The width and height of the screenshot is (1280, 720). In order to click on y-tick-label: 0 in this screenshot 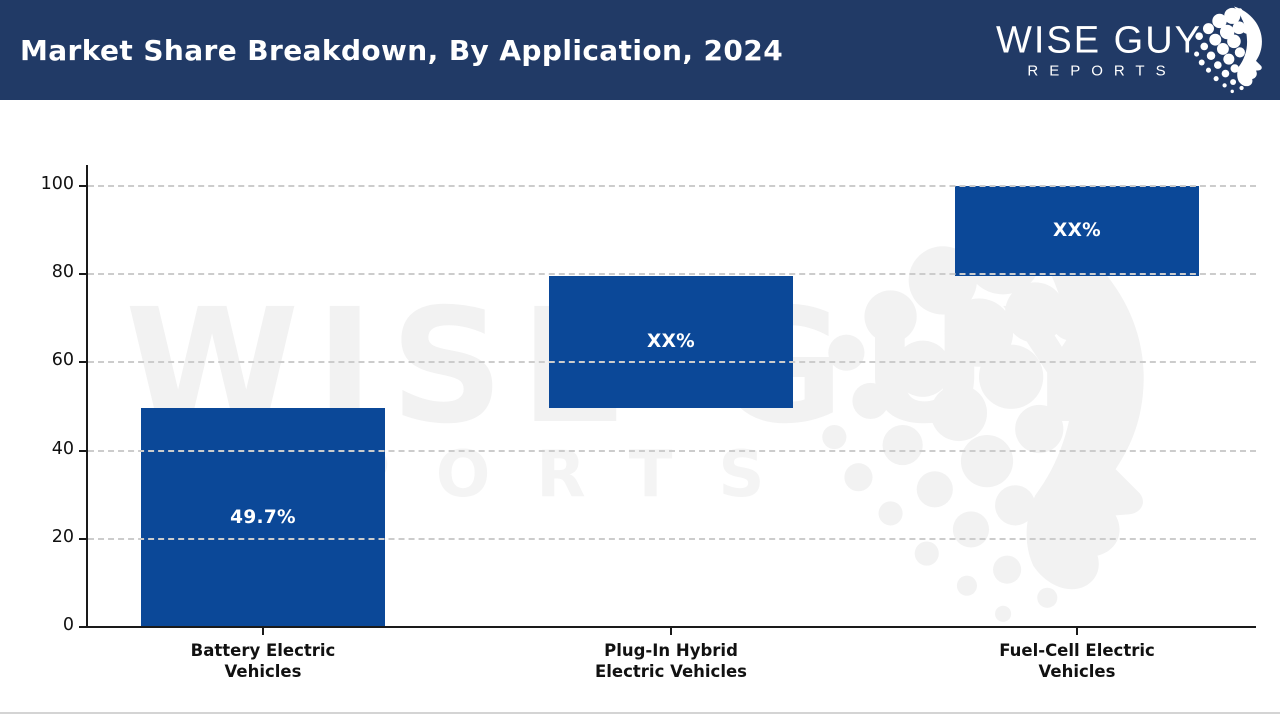, I will do `click(68, 625)`.